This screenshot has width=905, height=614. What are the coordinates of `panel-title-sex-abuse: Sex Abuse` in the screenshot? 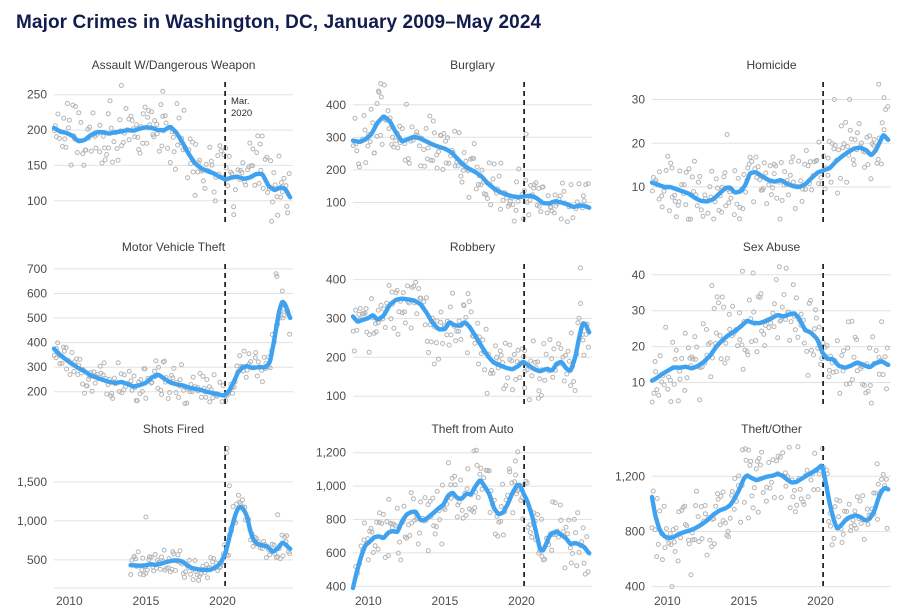 It's located at (771, 247).